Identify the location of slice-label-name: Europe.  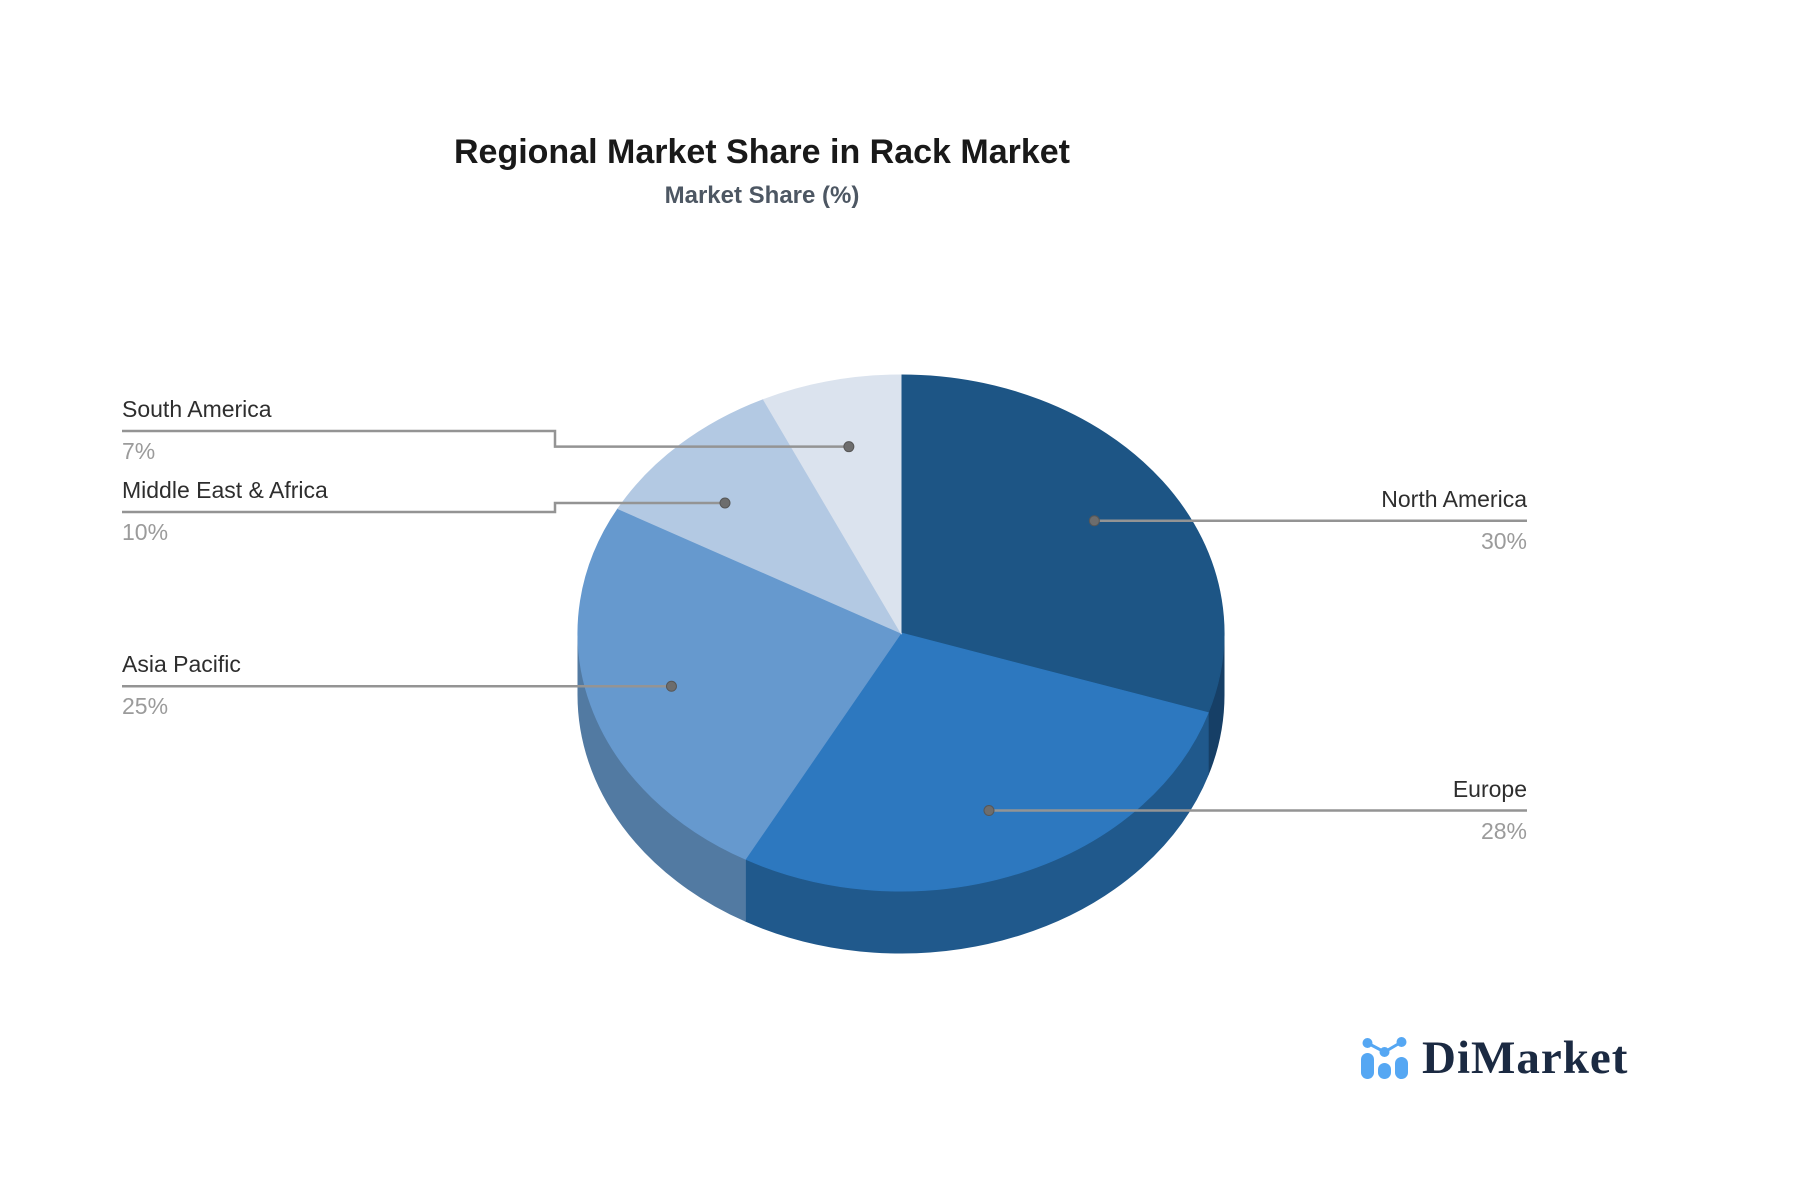
(1489, 788).